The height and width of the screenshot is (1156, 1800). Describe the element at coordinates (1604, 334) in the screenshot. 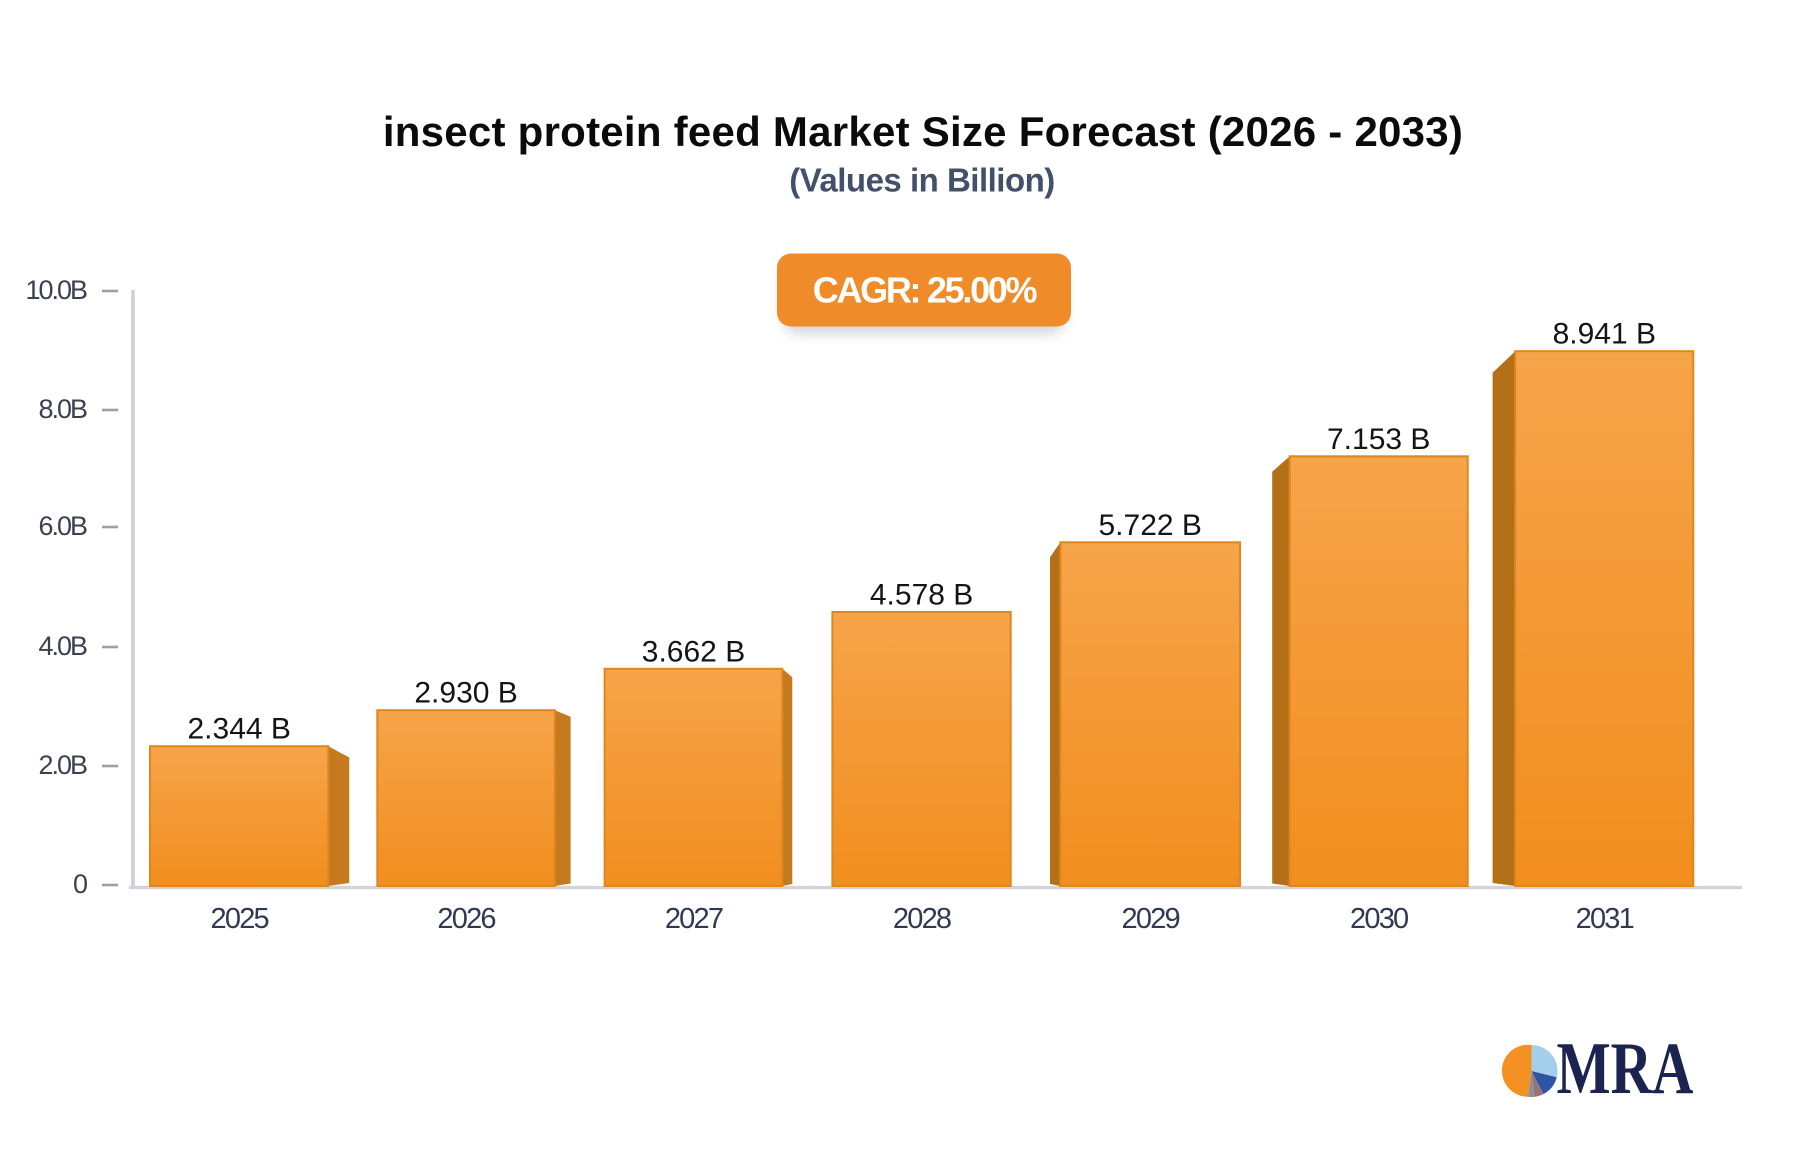

I see `svg-text: 8.941 B` at that location.